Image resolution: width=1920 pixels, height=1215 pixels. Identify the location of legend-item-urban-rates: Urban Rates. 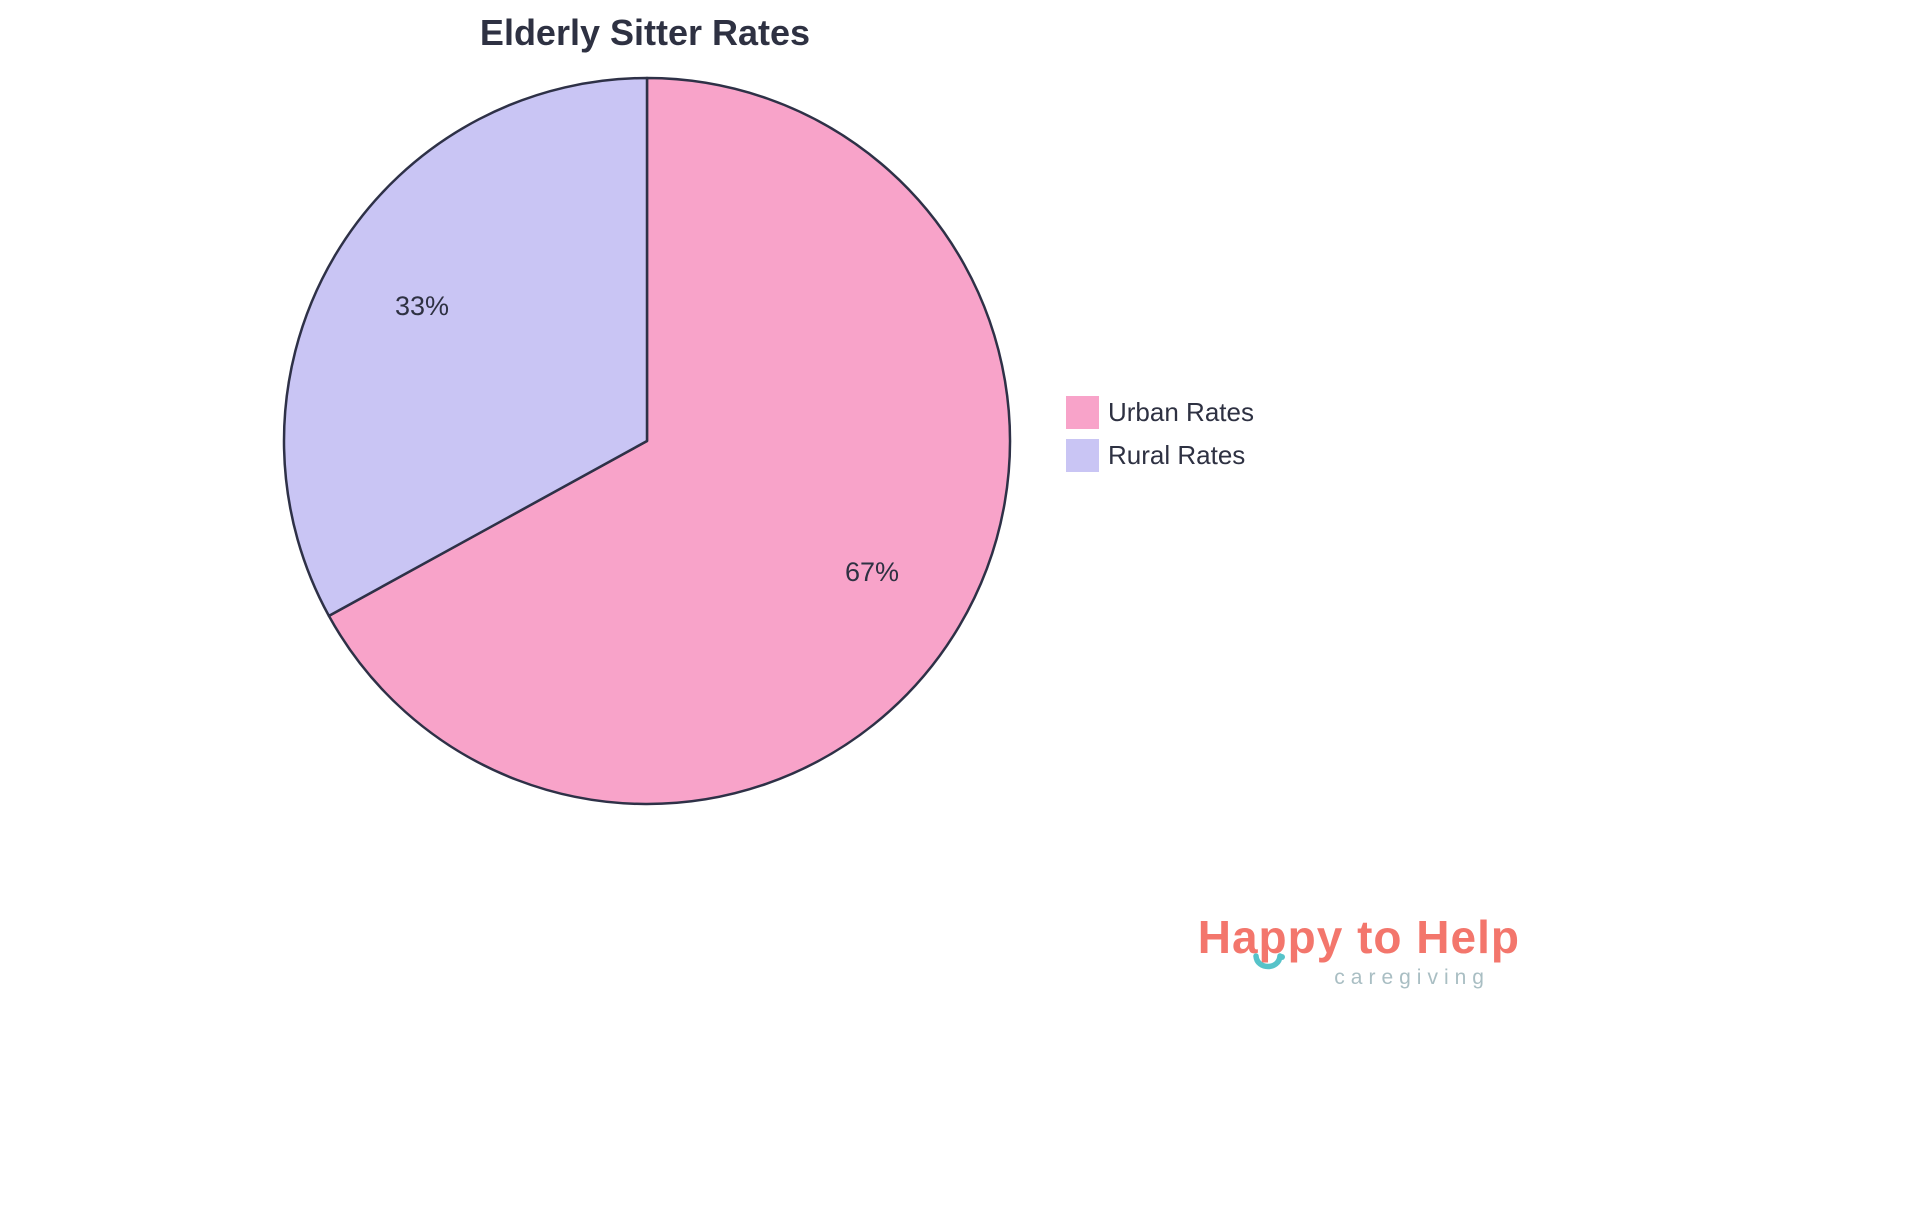
(1160, 412).